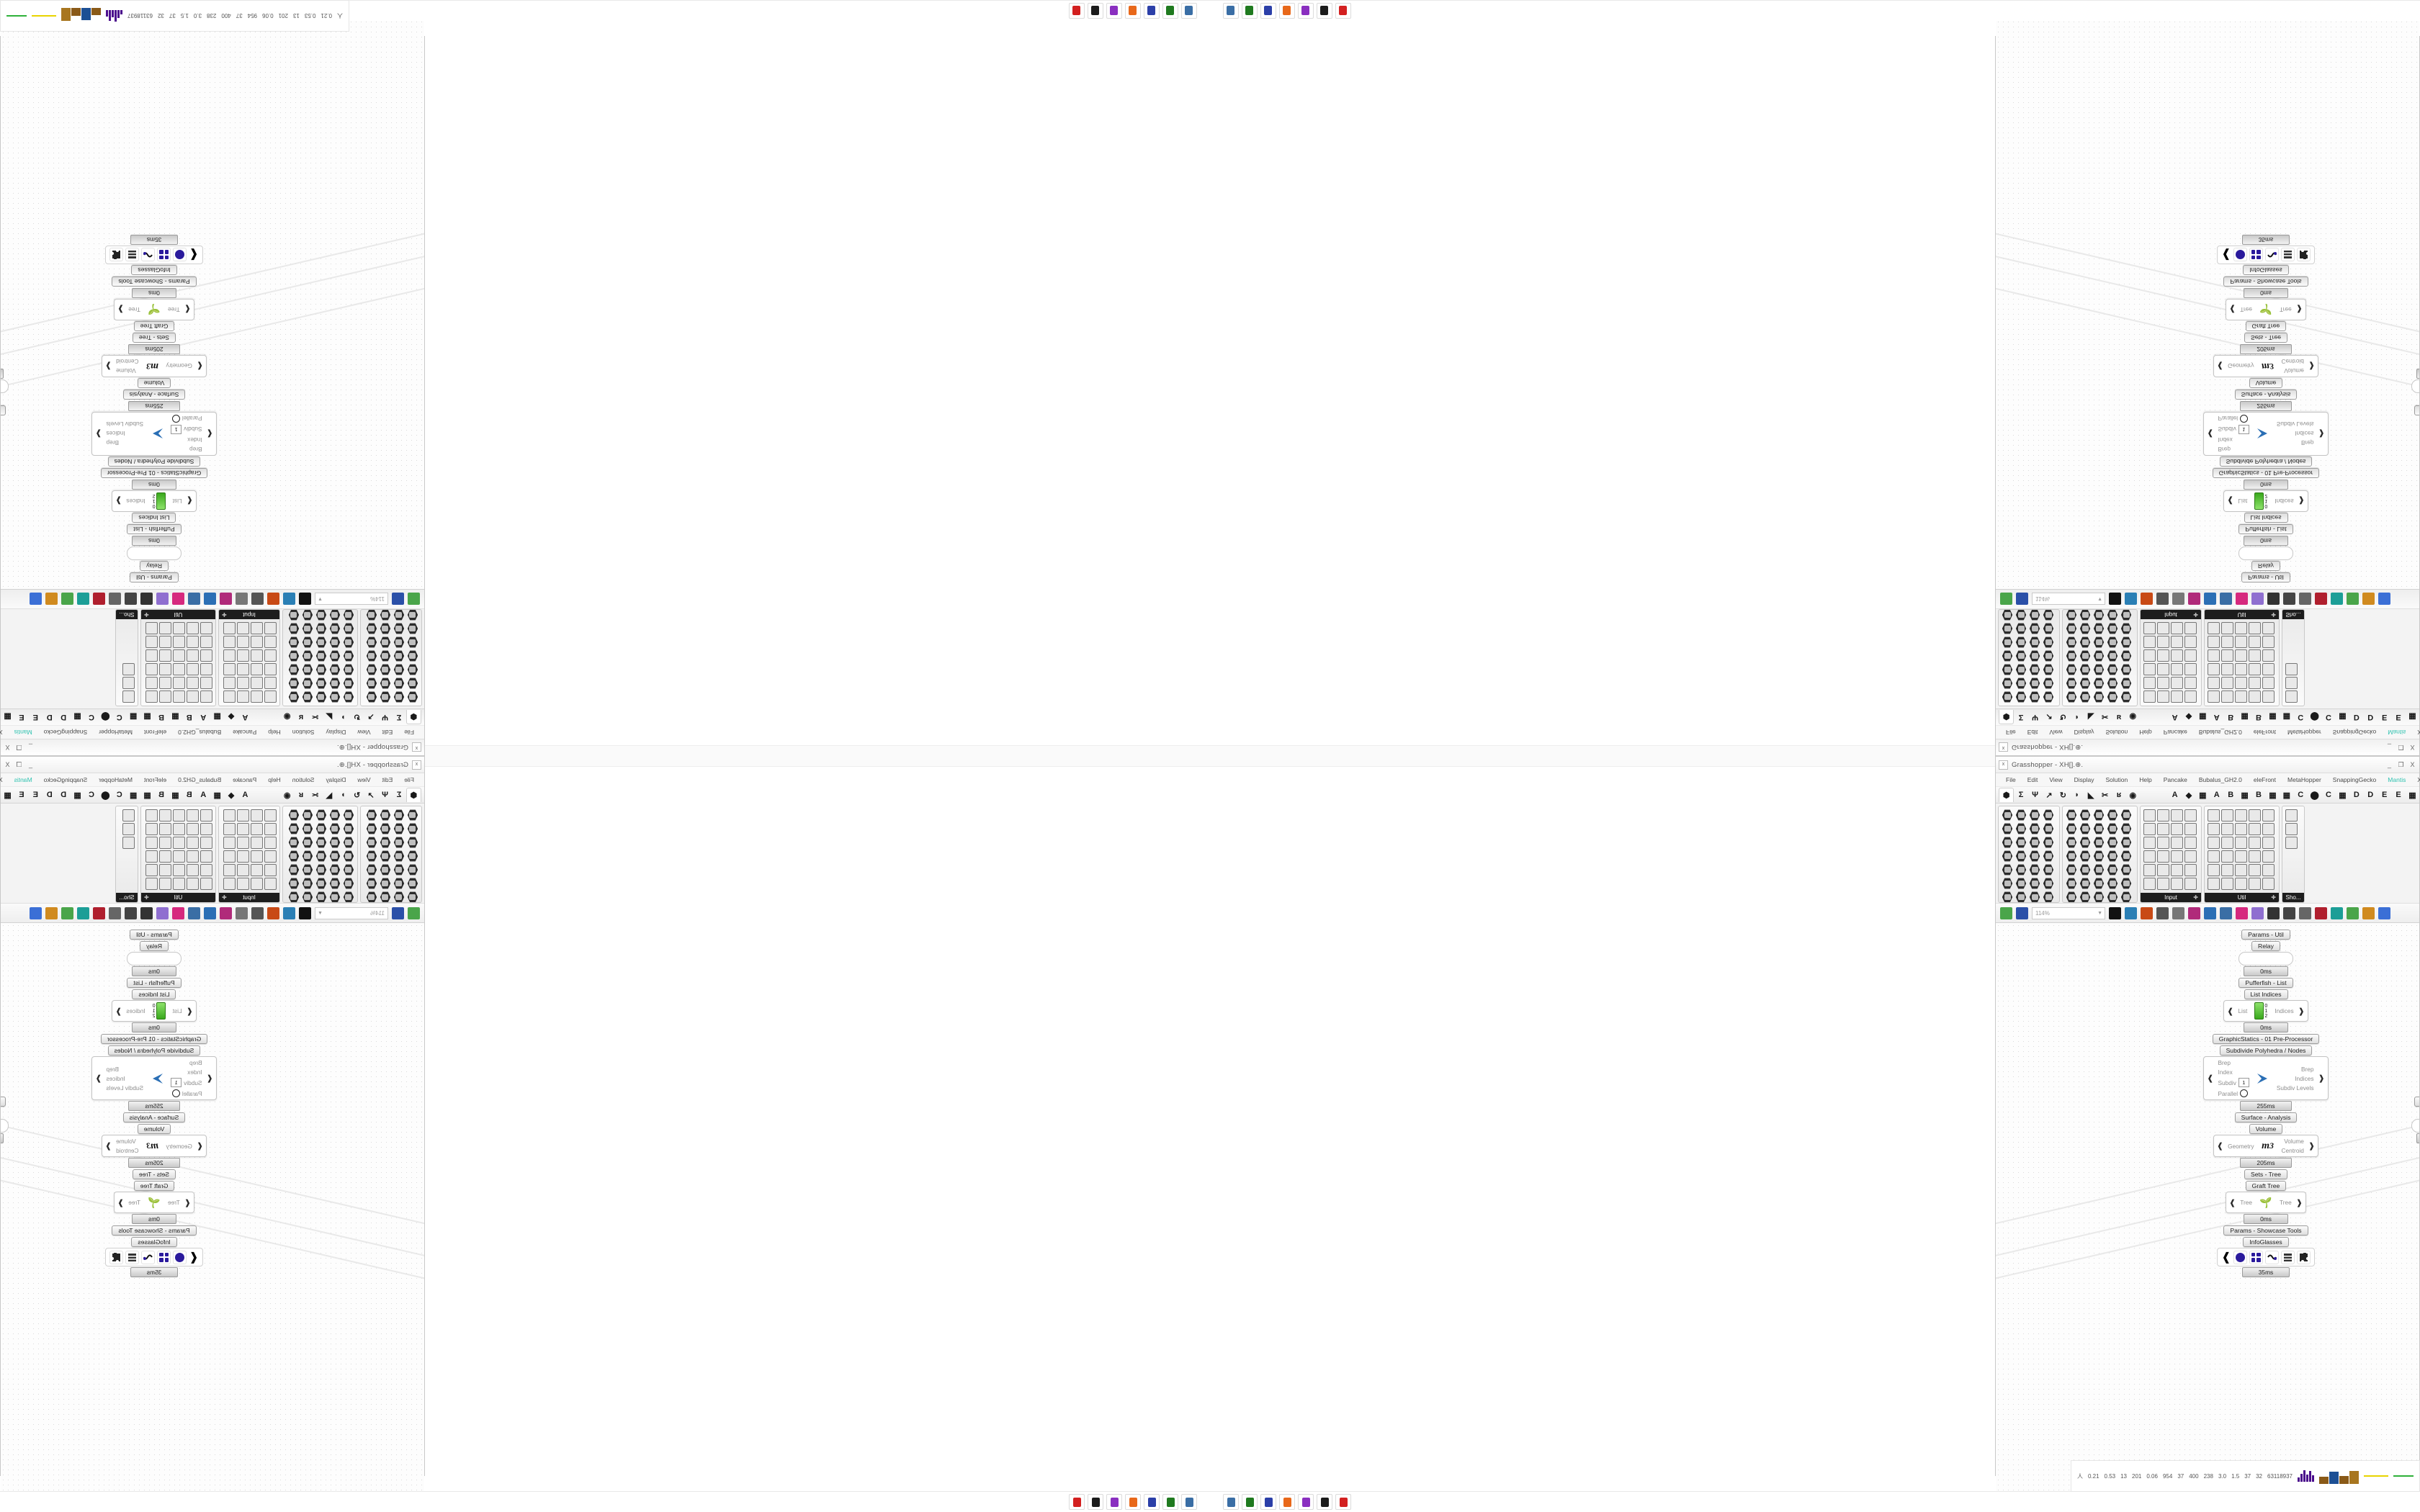 Image resolution: width=2420 pixels, height=1512 pixels. I want to click on scissors-icon, so click(2273, 599).